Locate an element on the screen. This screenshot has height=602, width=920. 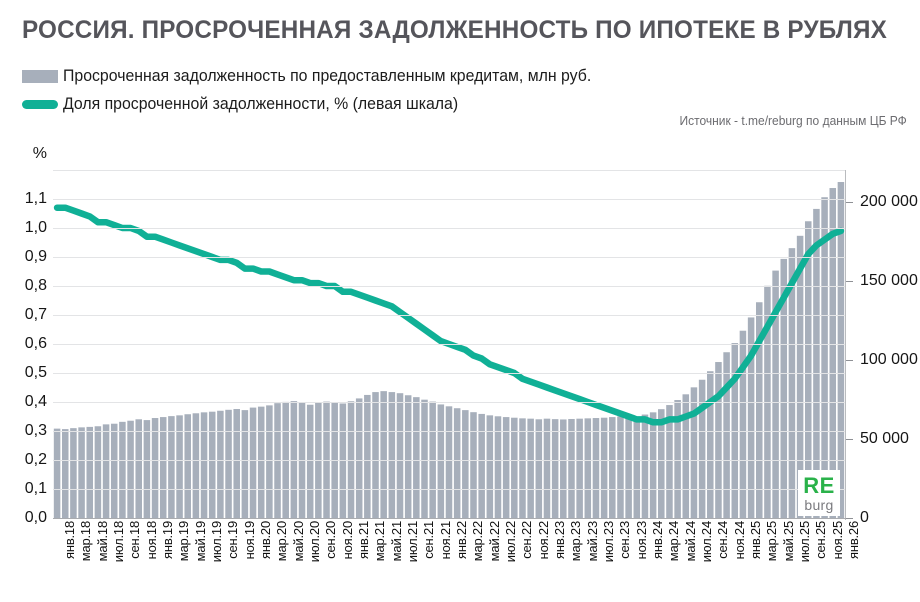
x-axis-tick-label: мар.19 is located at coordinates (184, 541).